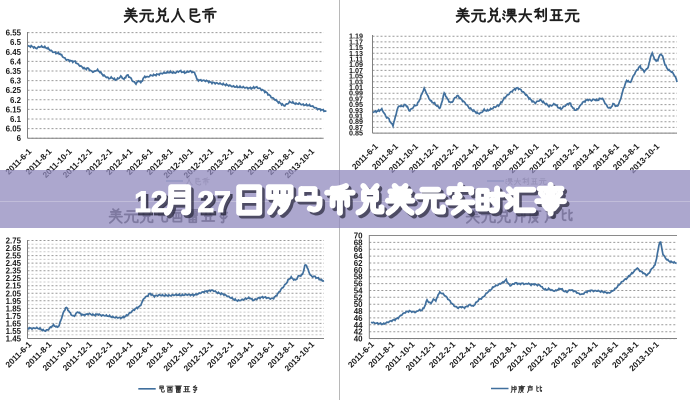 The image size is (690, 400). I want to click on svg-text: 46, so click(358, 318).